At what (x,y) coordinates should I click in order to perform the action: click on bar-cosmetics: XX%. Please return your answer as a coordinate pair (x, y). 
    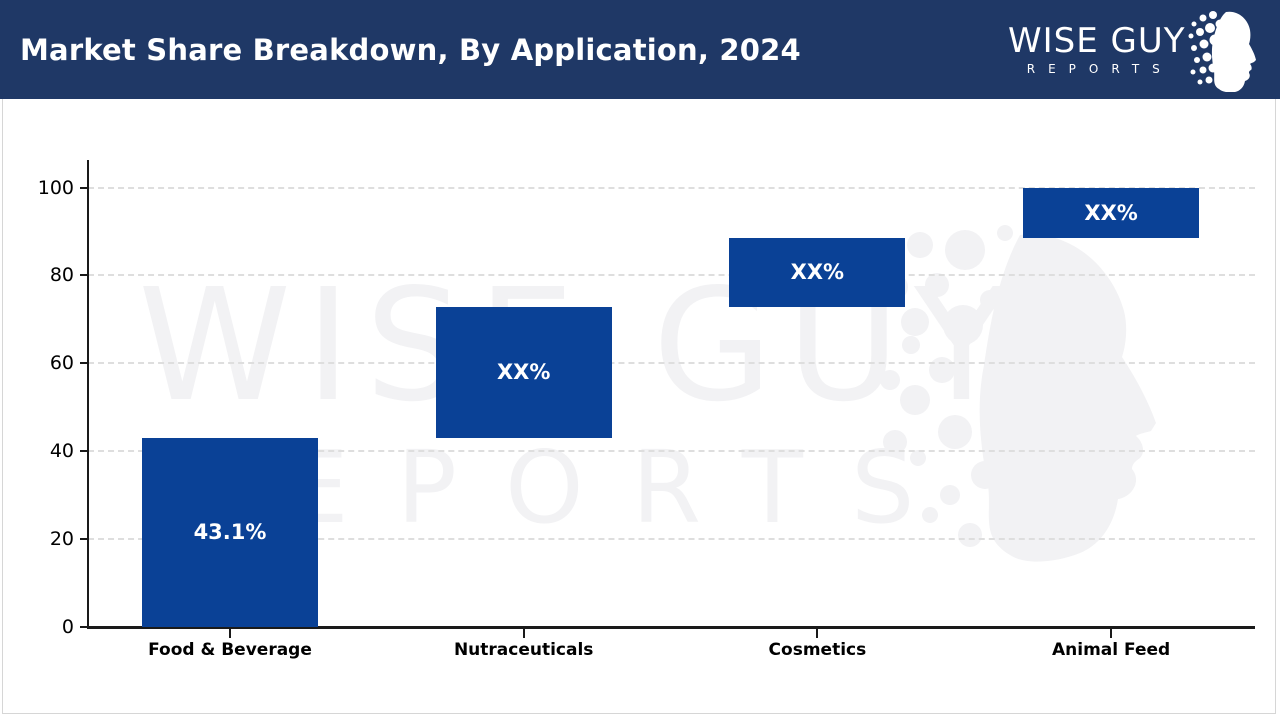
    Looking at the image, I should click on (817, 272).